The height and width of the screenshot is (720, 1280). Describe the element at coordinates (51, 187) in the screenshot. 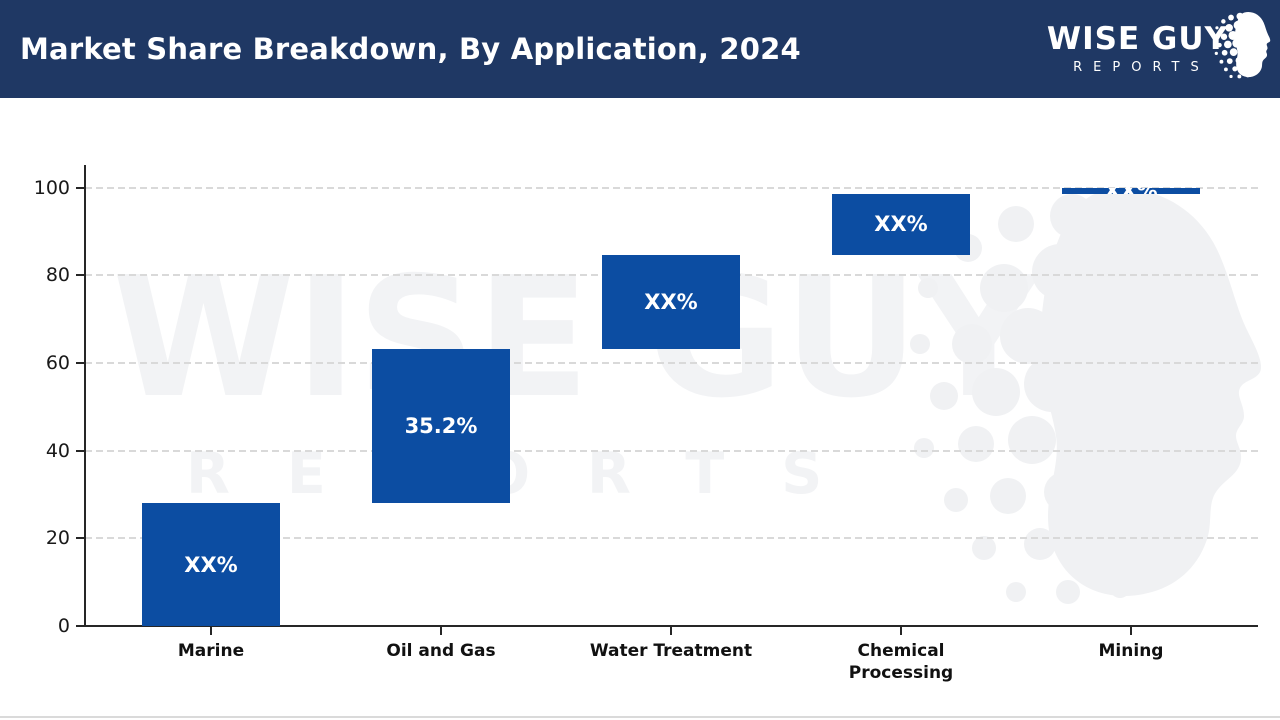

I see `y-axis-tick-label: 100` at that location.